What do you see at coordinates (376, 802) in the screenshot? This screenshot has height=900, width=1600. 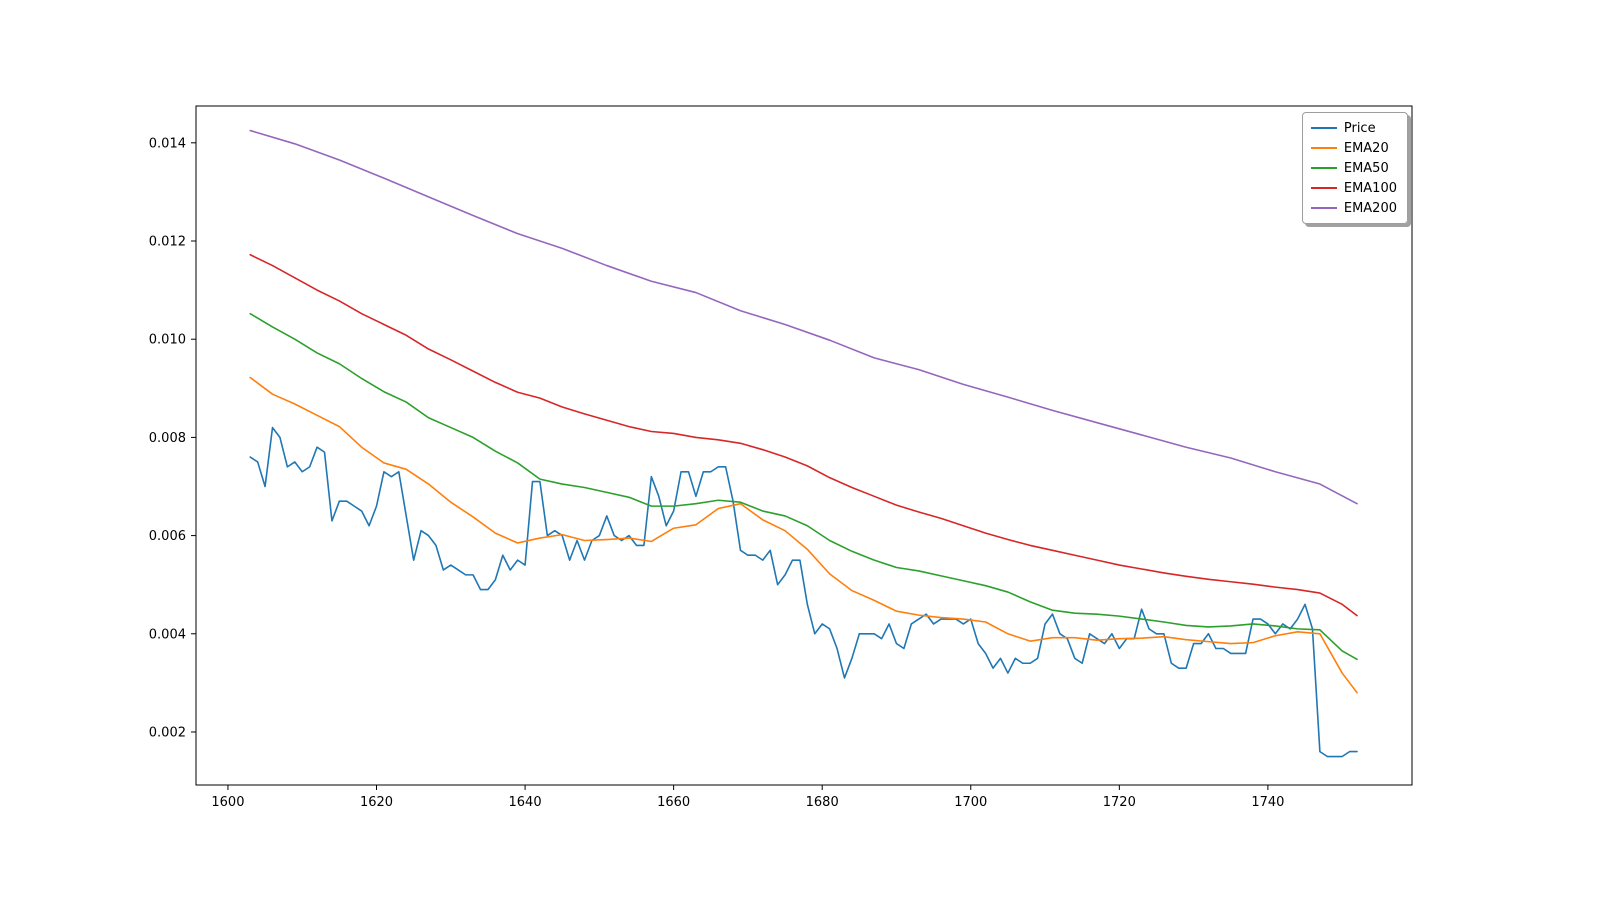 I see `x-tick-label: 1620` at bounding box center [376, 802].